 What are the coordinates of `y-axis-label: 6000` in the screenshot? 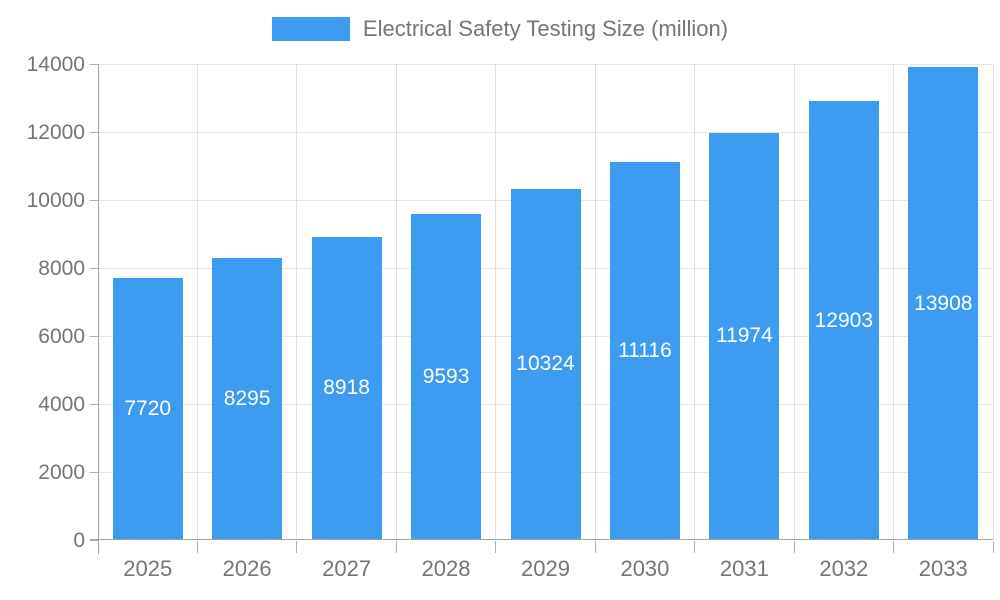 It's located at (61, 336).